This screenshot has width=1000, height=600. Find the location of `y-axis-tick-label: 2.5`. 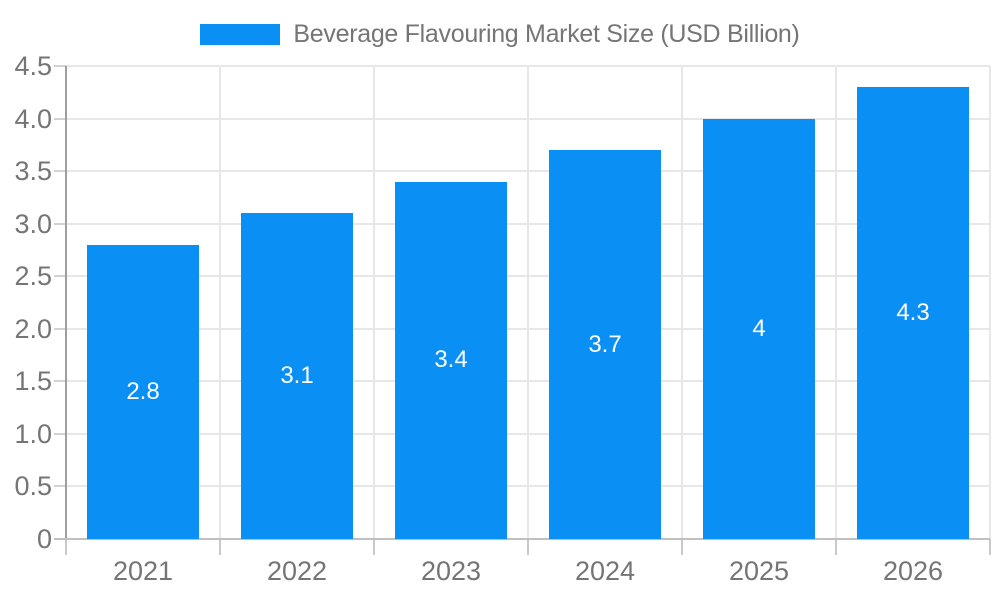

y-axis-tick-label: 2.5 is located at coordinates (33, 276).